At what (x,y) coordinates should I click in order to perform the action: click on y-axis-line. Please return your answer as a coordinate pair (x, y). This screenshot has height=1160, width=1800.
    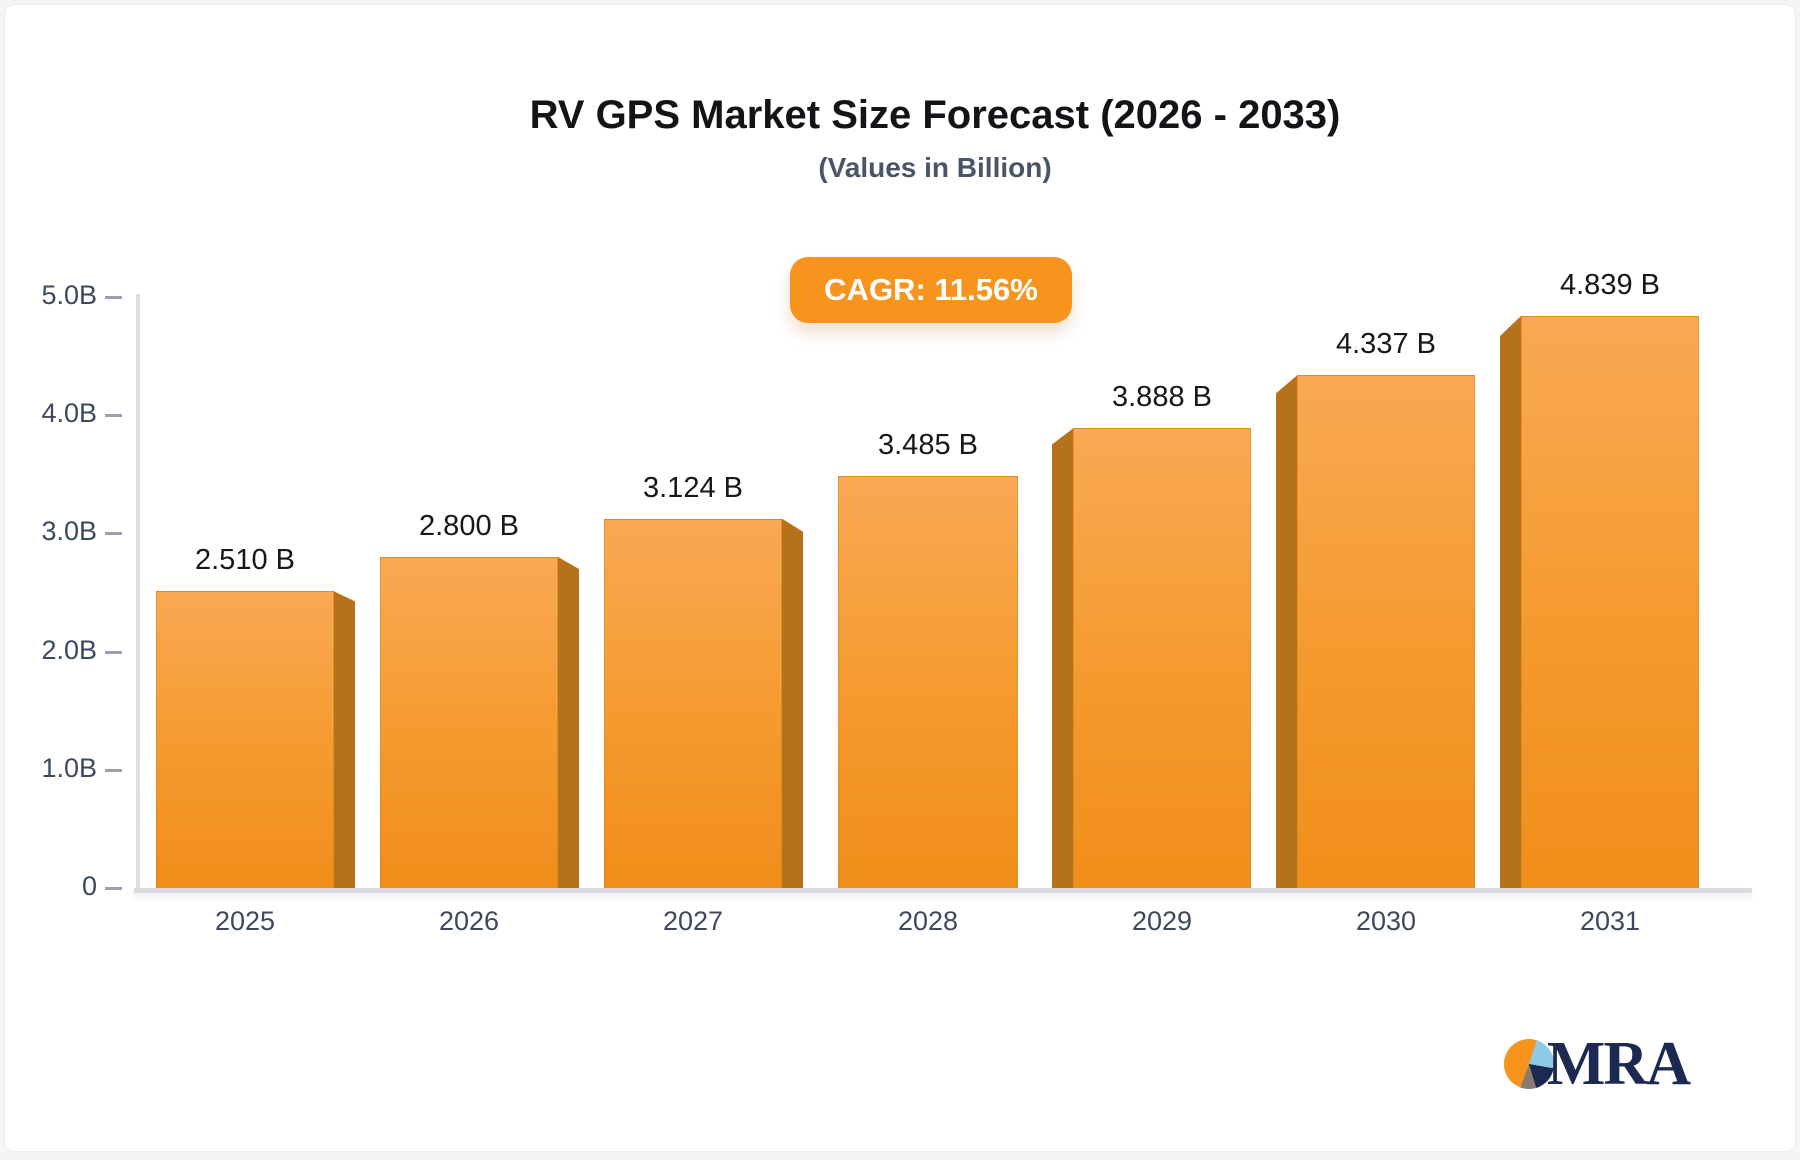
    Looking at the image, I should click on (138, 593).